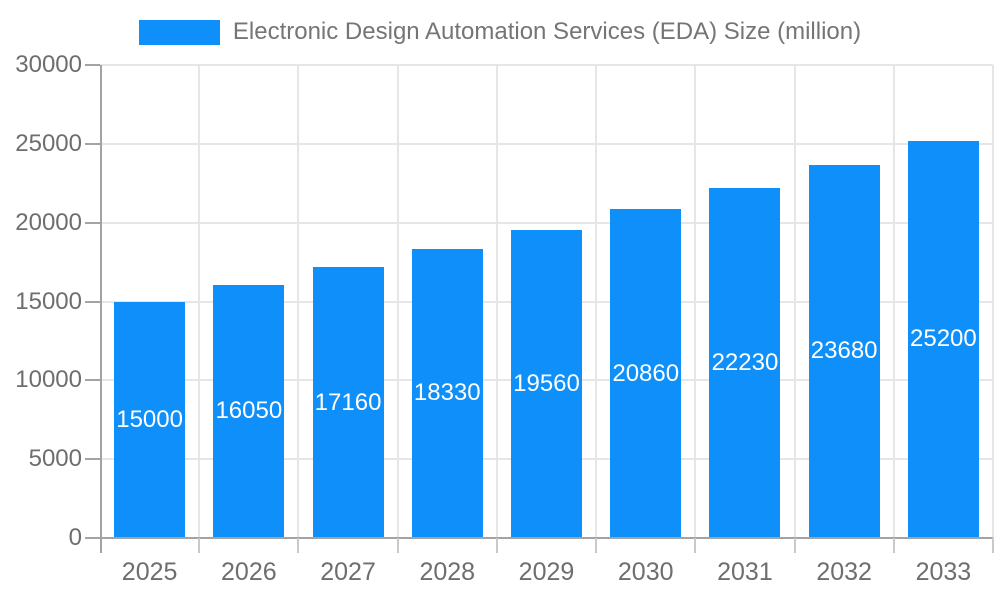 This screenshot has width=1000, height=600. I want to click on x-axis-label: 2032, so click(844, 572).